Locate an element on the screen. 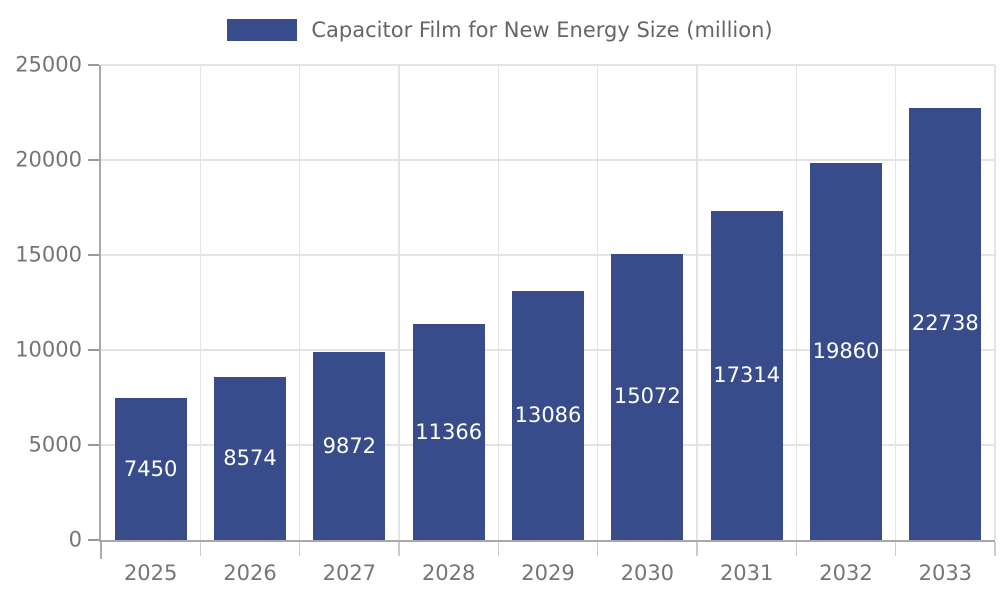  bar-2033: 22738 is located at coordinates (945, 323).